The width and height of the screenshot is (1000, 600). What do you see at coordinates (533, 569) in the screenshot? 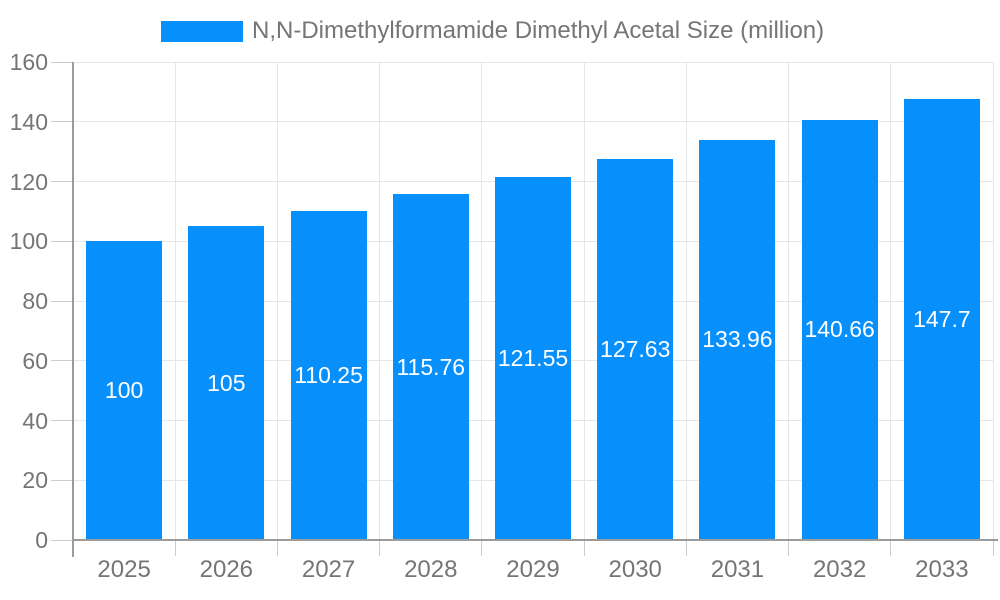
I see `x-axis-label: 2029` at bounding box center [533, 569].